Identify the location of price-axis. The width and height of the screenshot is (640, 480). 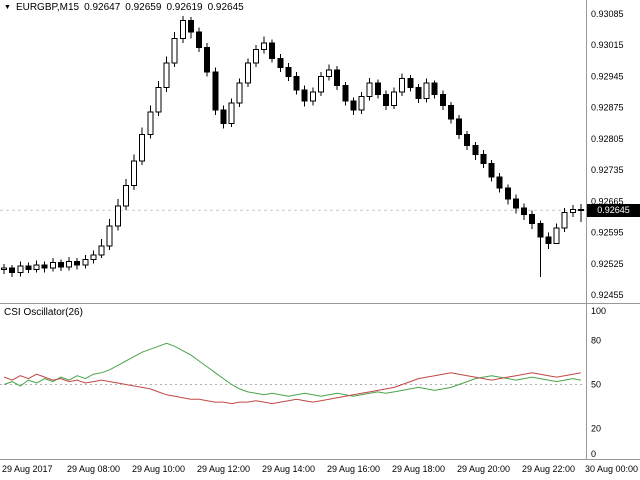
(613, 229).